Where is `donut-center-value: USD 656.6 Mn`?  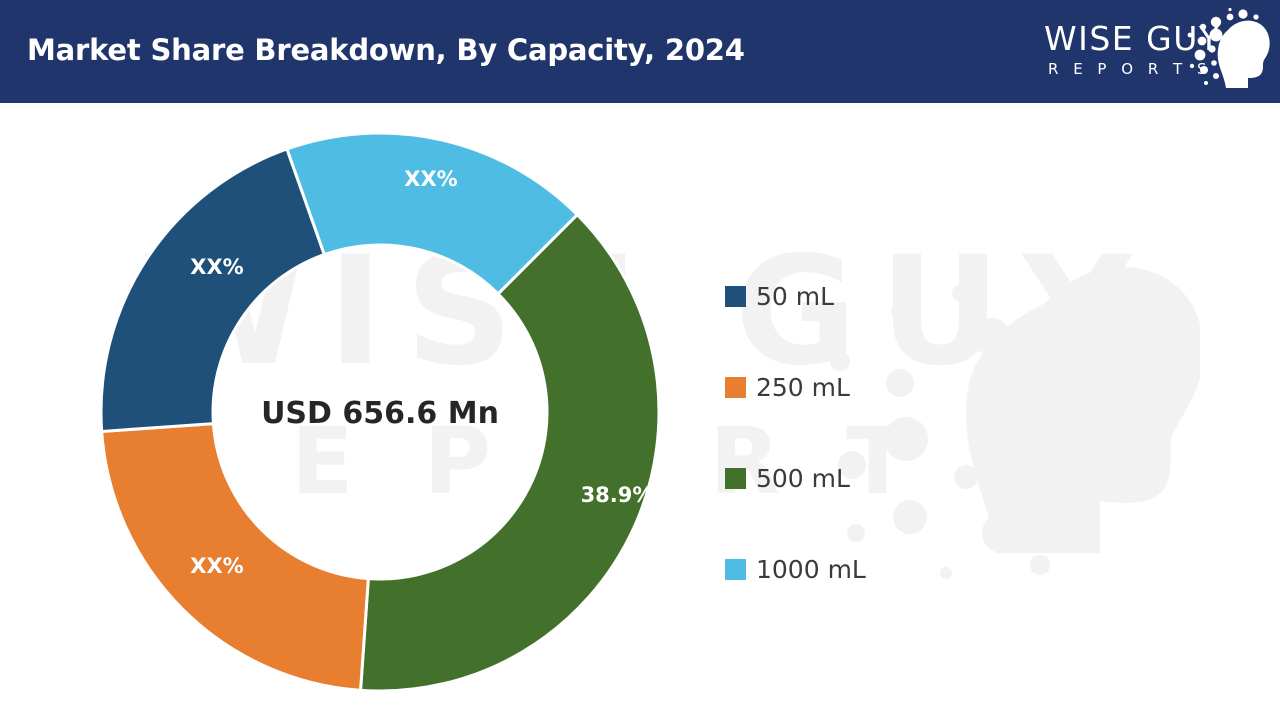 donut-center-value: USD 656.6 Mn is located at coordinates (380, 413).